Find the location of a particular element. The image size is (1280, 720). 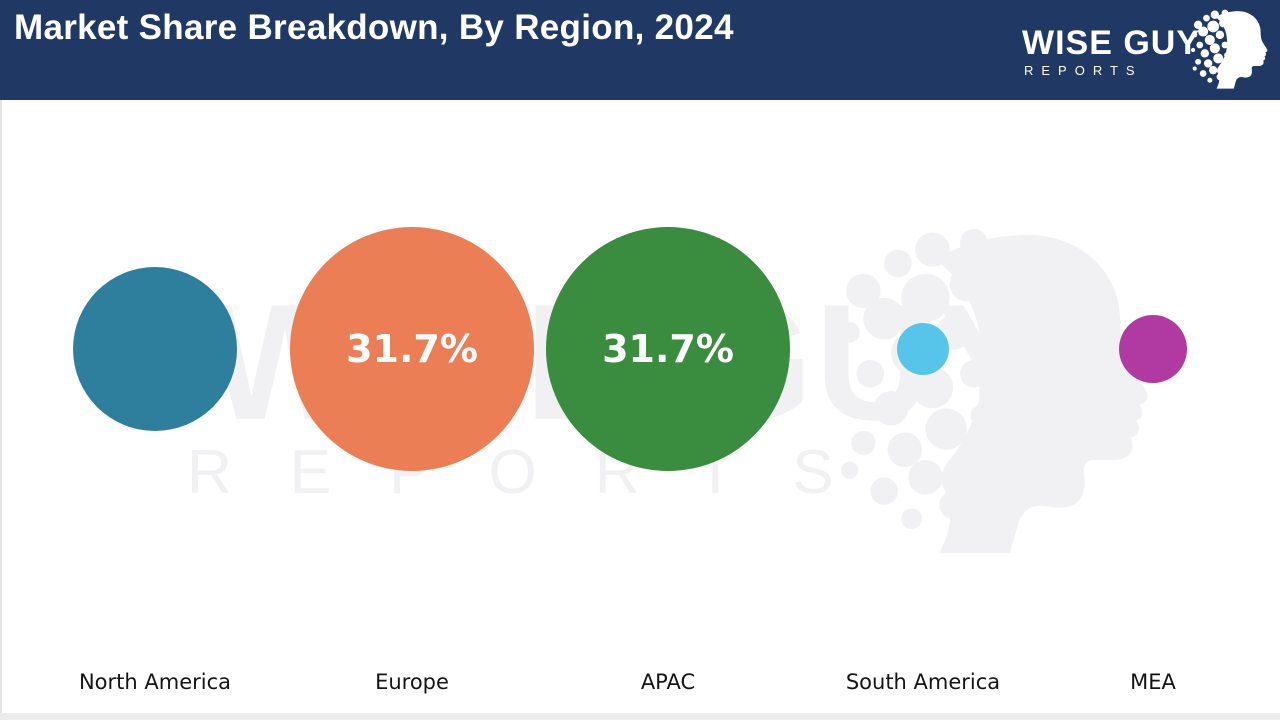

bubble-europe: 31.7% is located at coordinates (412, 349).